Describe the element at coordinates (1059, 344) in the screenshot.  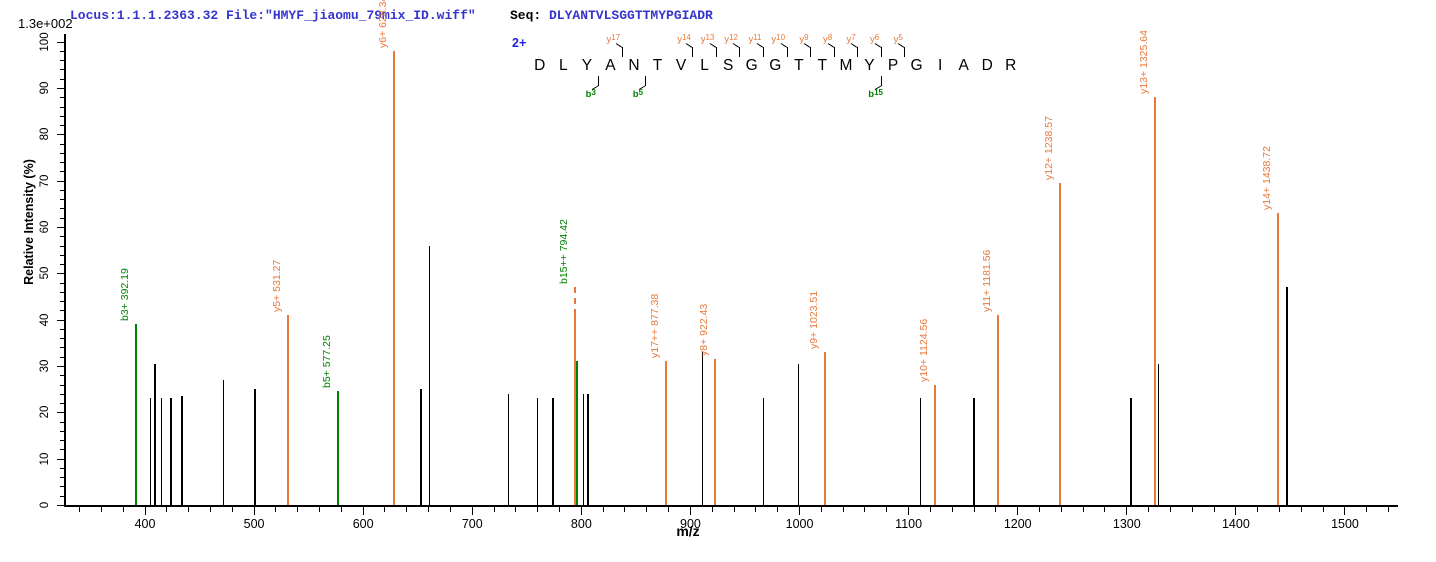
I see `peak-y12+` at that location.